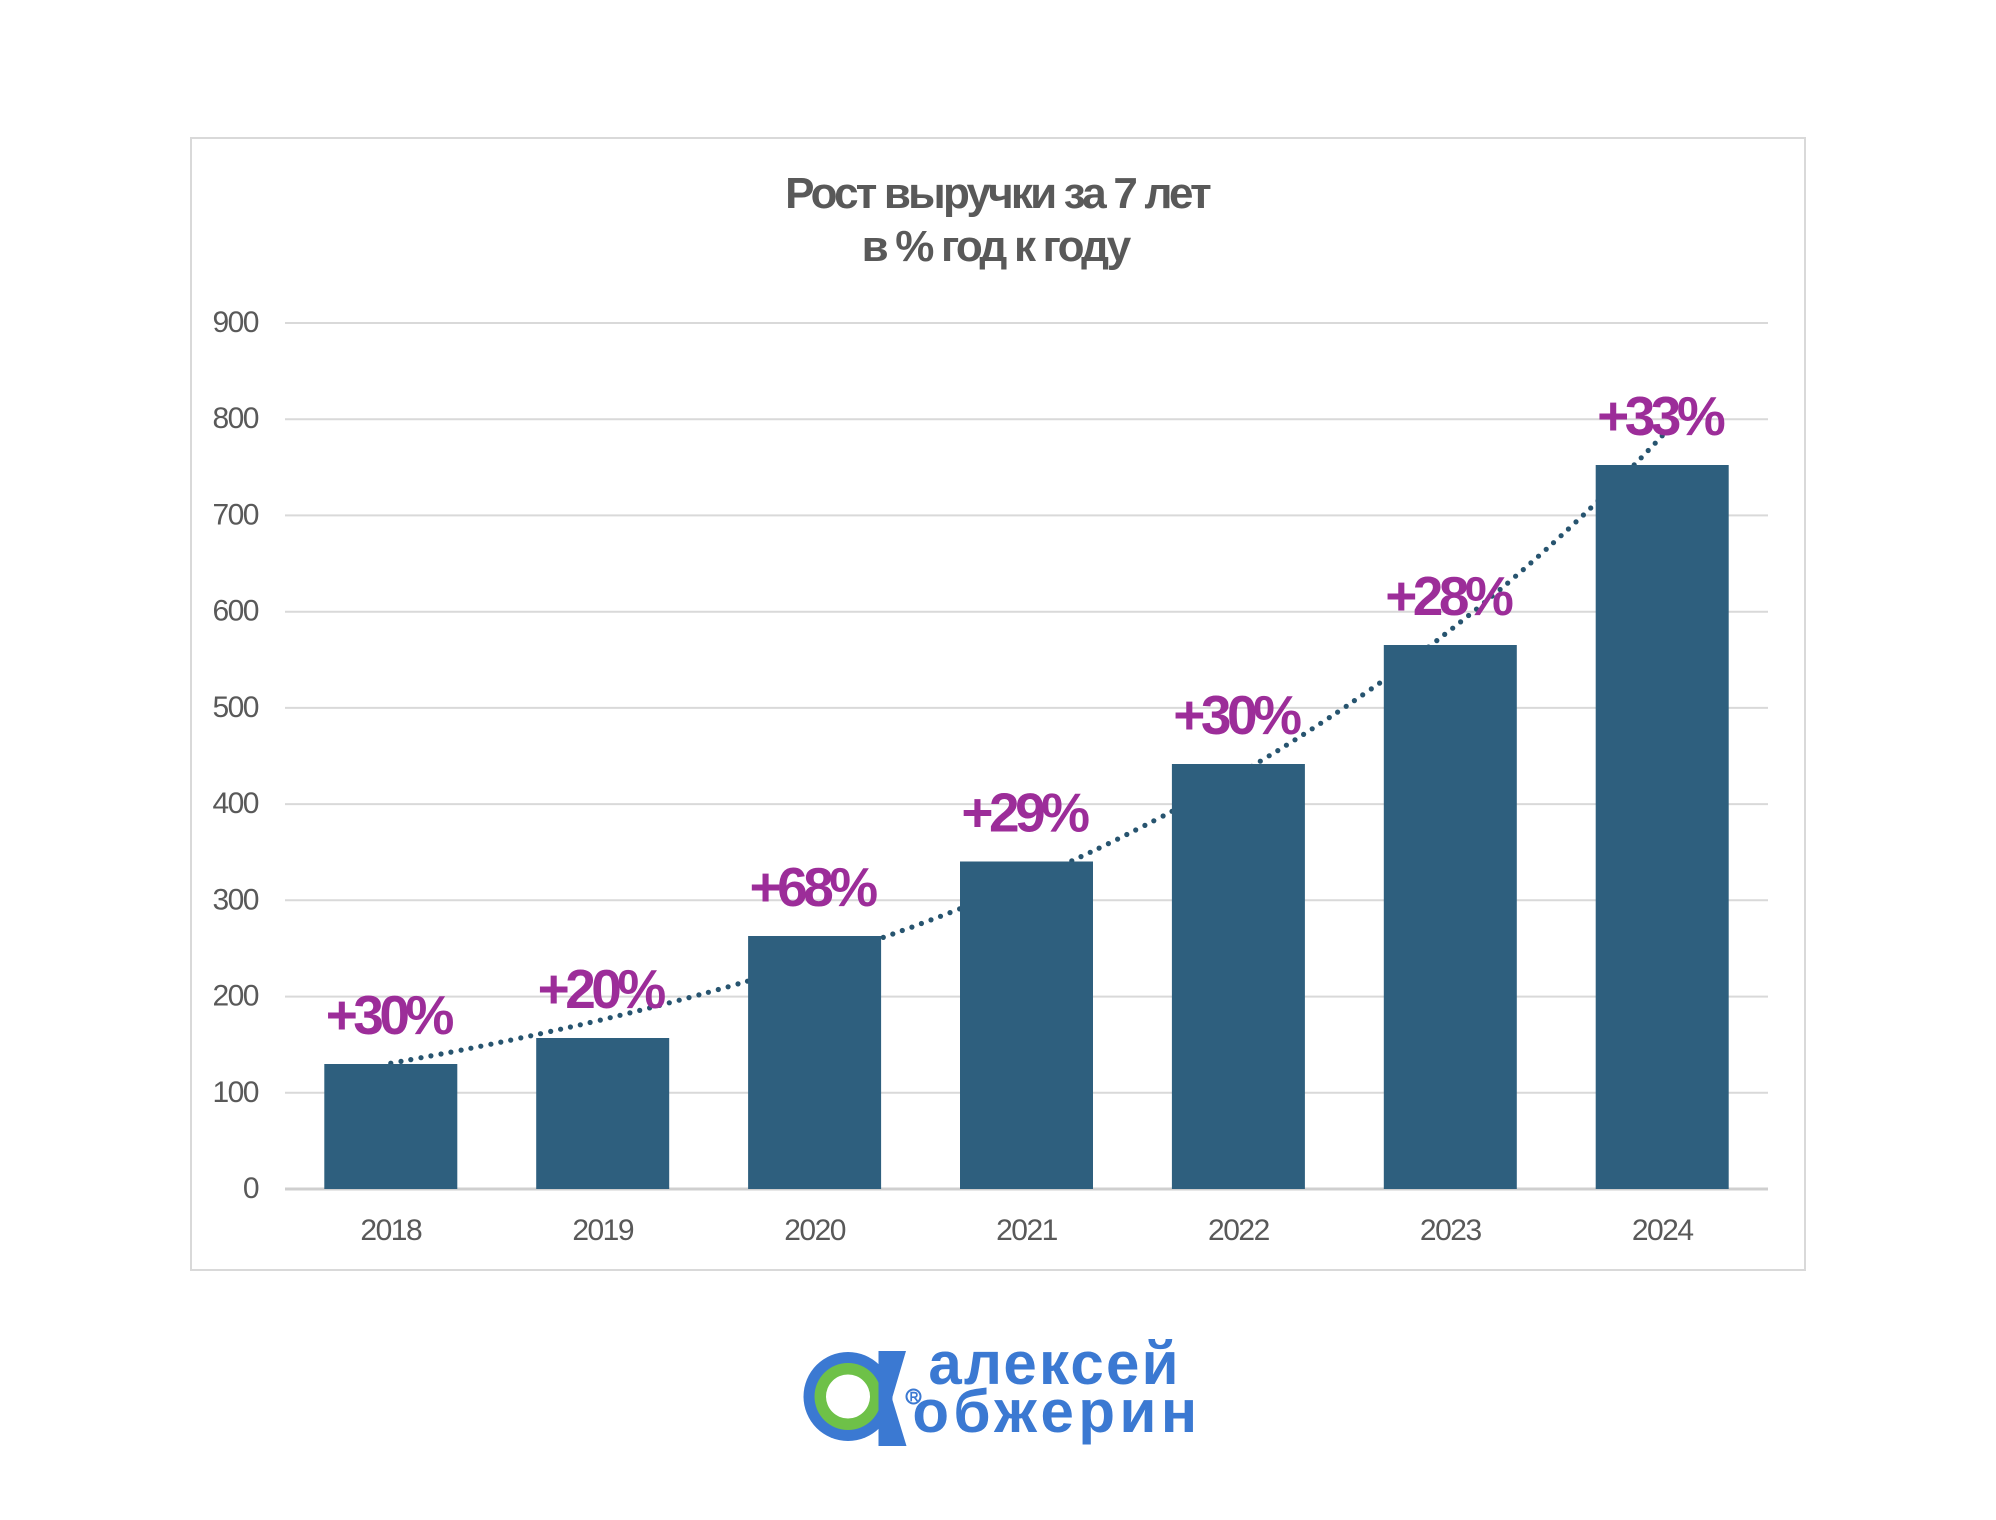 This screenshot has width=1996, height=1520. Describe the element at coordinates (235, 707) in the screenshot. I see `svg-text: 500` at that location.